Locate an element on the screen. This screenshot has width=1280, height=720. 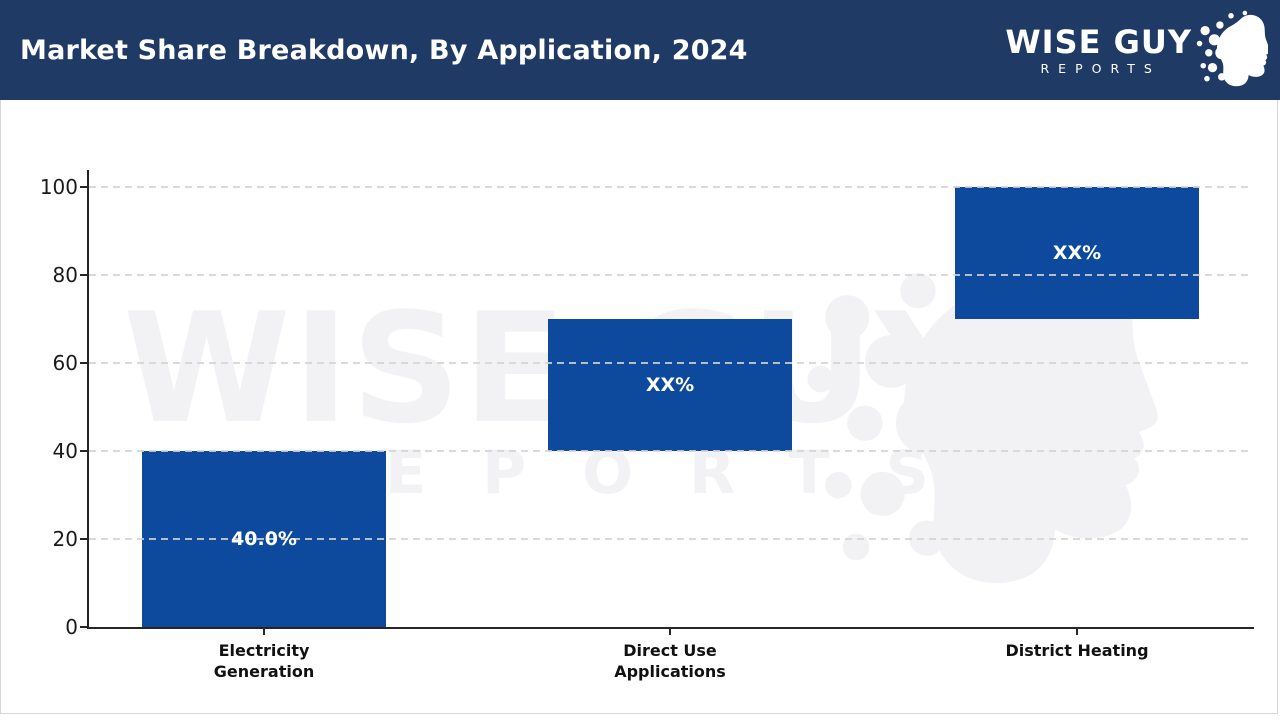
x-category-label: Electricity Generation is located at coordinates (264, 661).